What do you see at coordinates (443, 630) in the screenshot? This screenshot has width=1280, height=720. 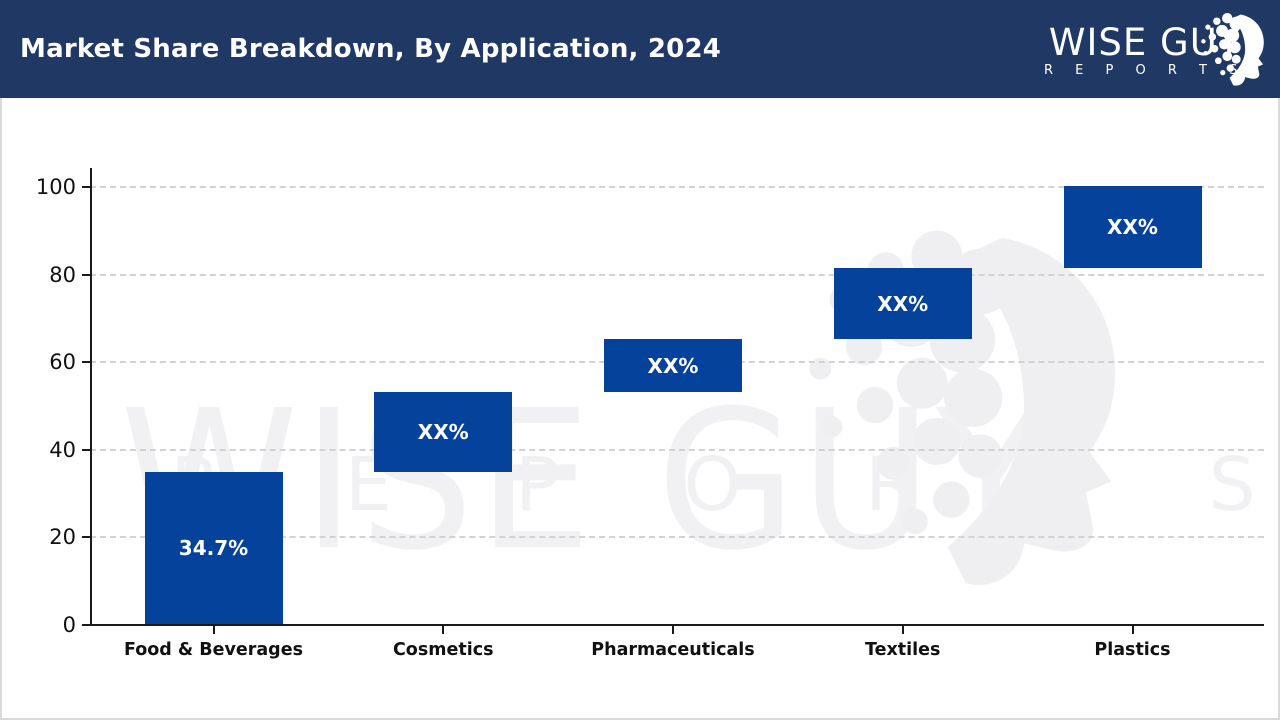 I see `x-tick-cosmetics` at bounding box center [443, 630].